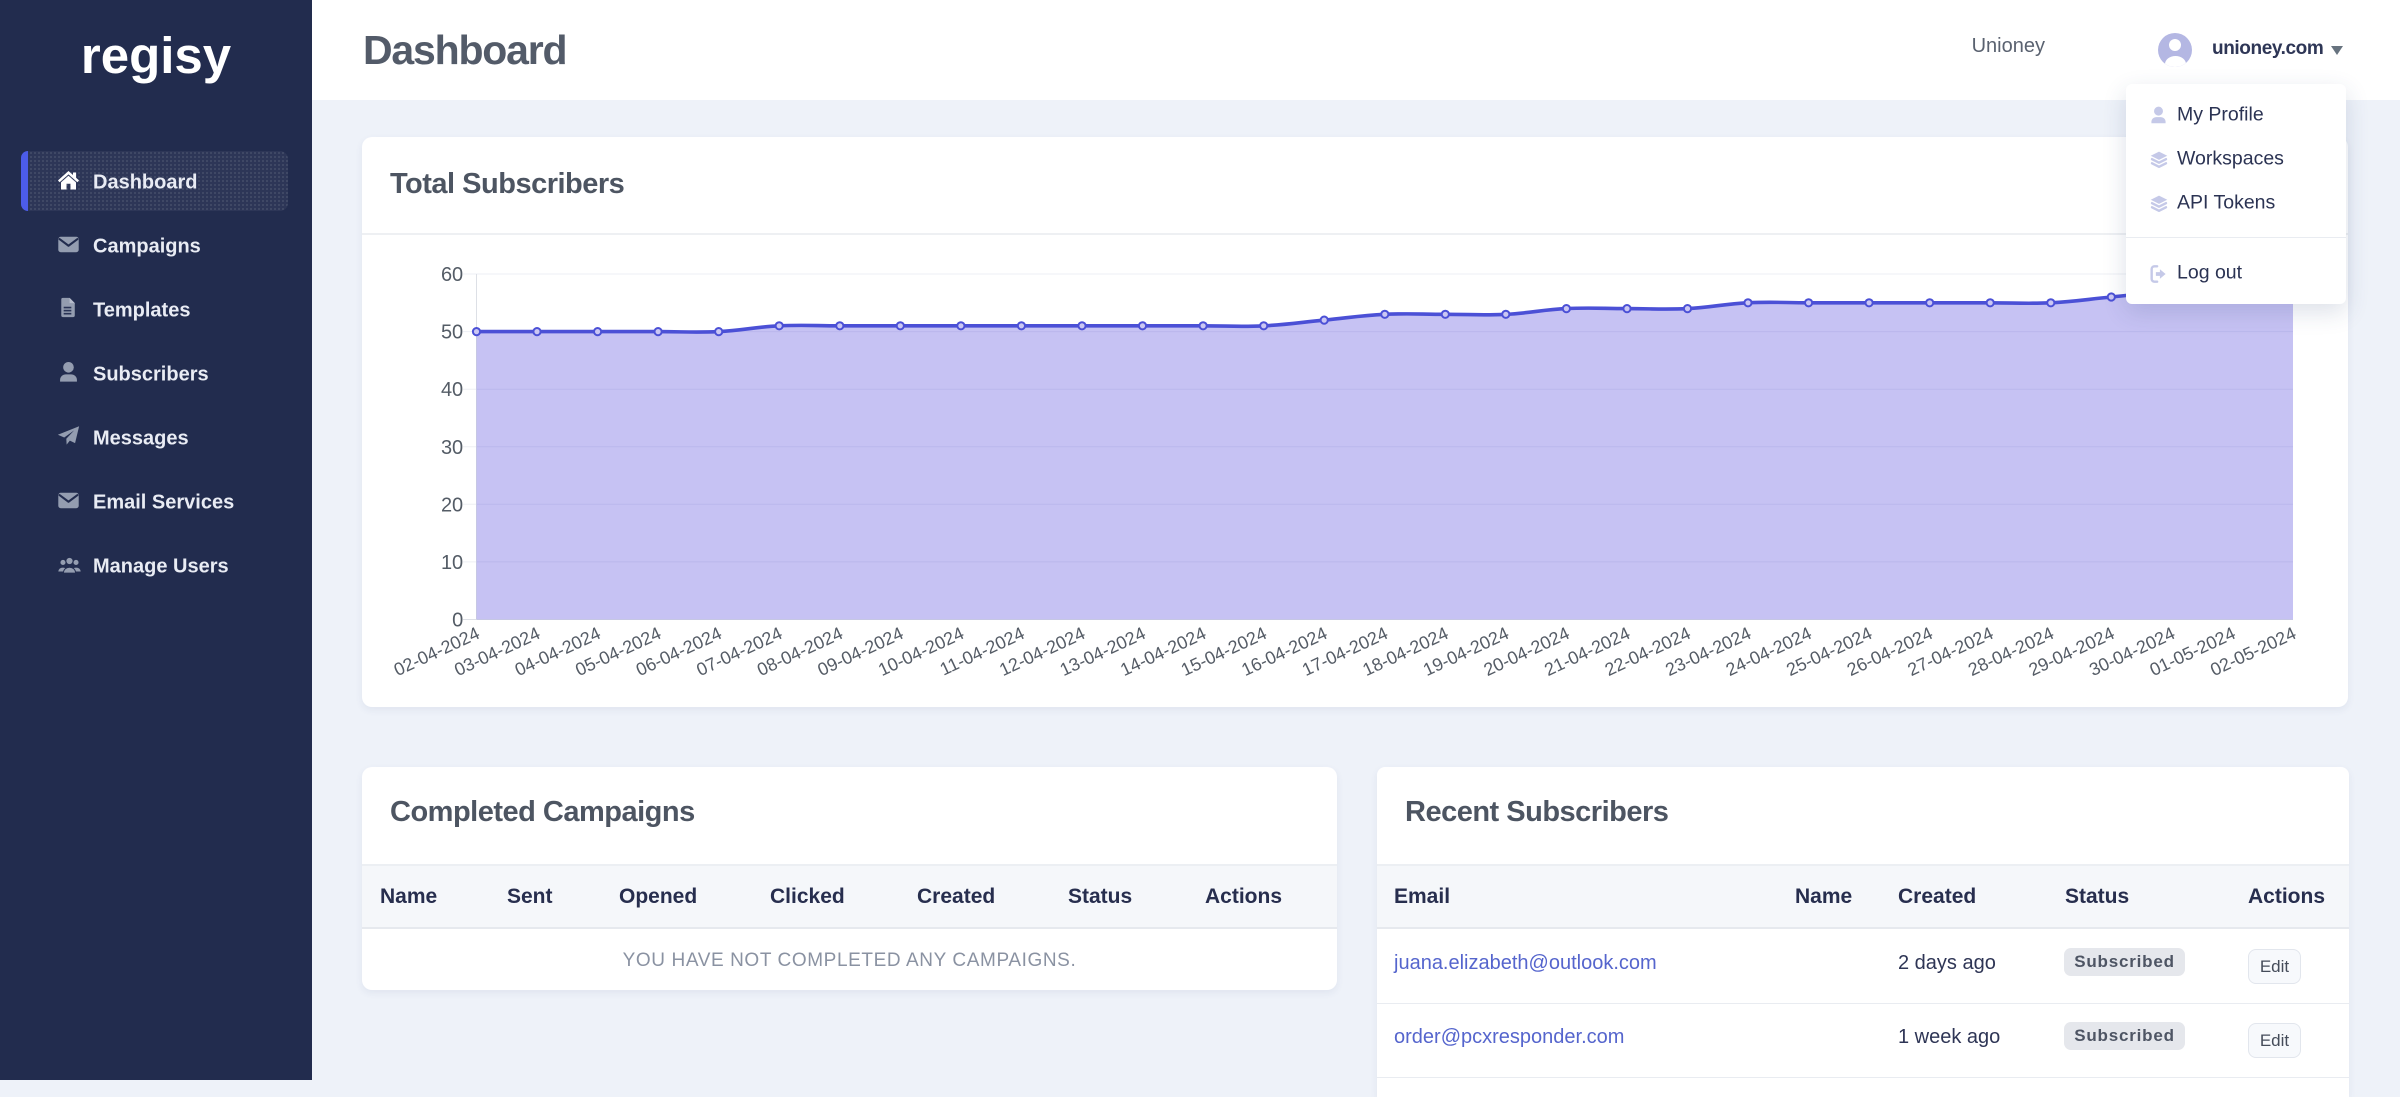  What do you see at coordinates (452, 275) in the screenshot?
I see `svg-text: 60` at bounding box center [452, 275].